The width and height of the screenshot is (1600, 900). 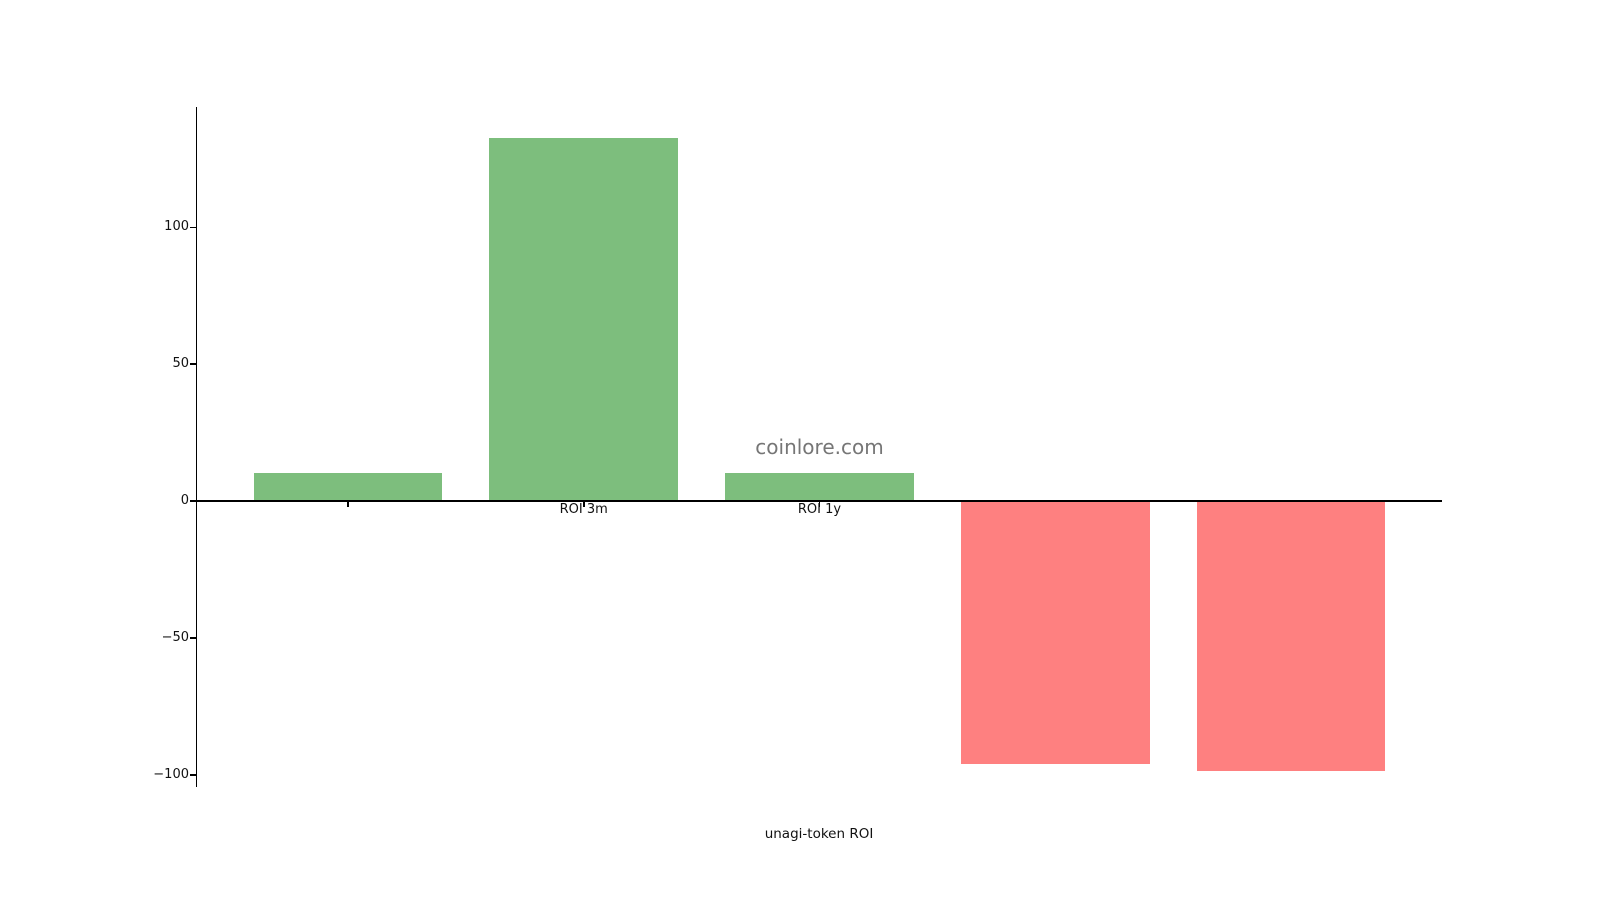 What do you see at coordinates (819, 510) in the screenshot?
I see `x-tick-label: ROI 1y` at bounding box center [819, 510].